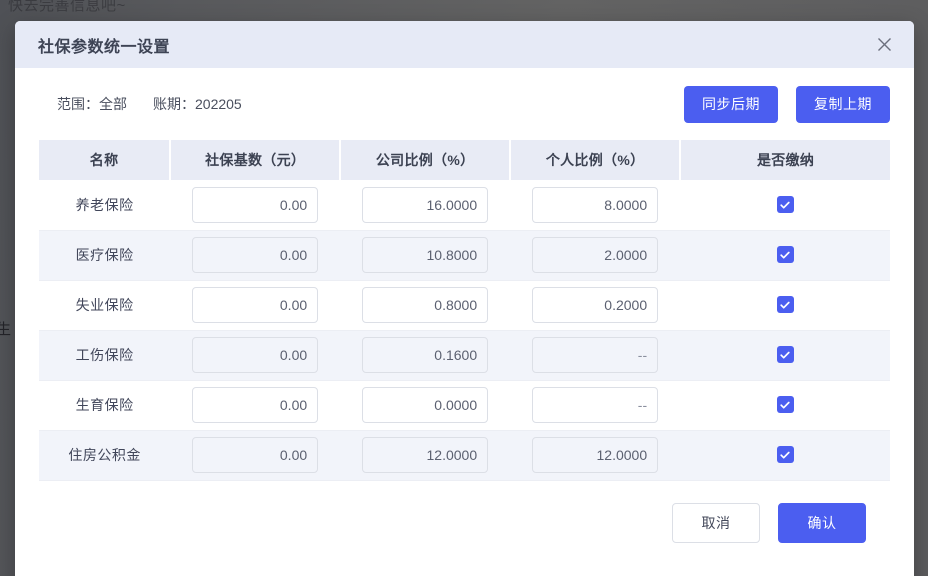  What do you see at coordinates (731, 104) in the screenshot?
I see `sync-later-button: 同步后期` at bounding box center [731, 104].